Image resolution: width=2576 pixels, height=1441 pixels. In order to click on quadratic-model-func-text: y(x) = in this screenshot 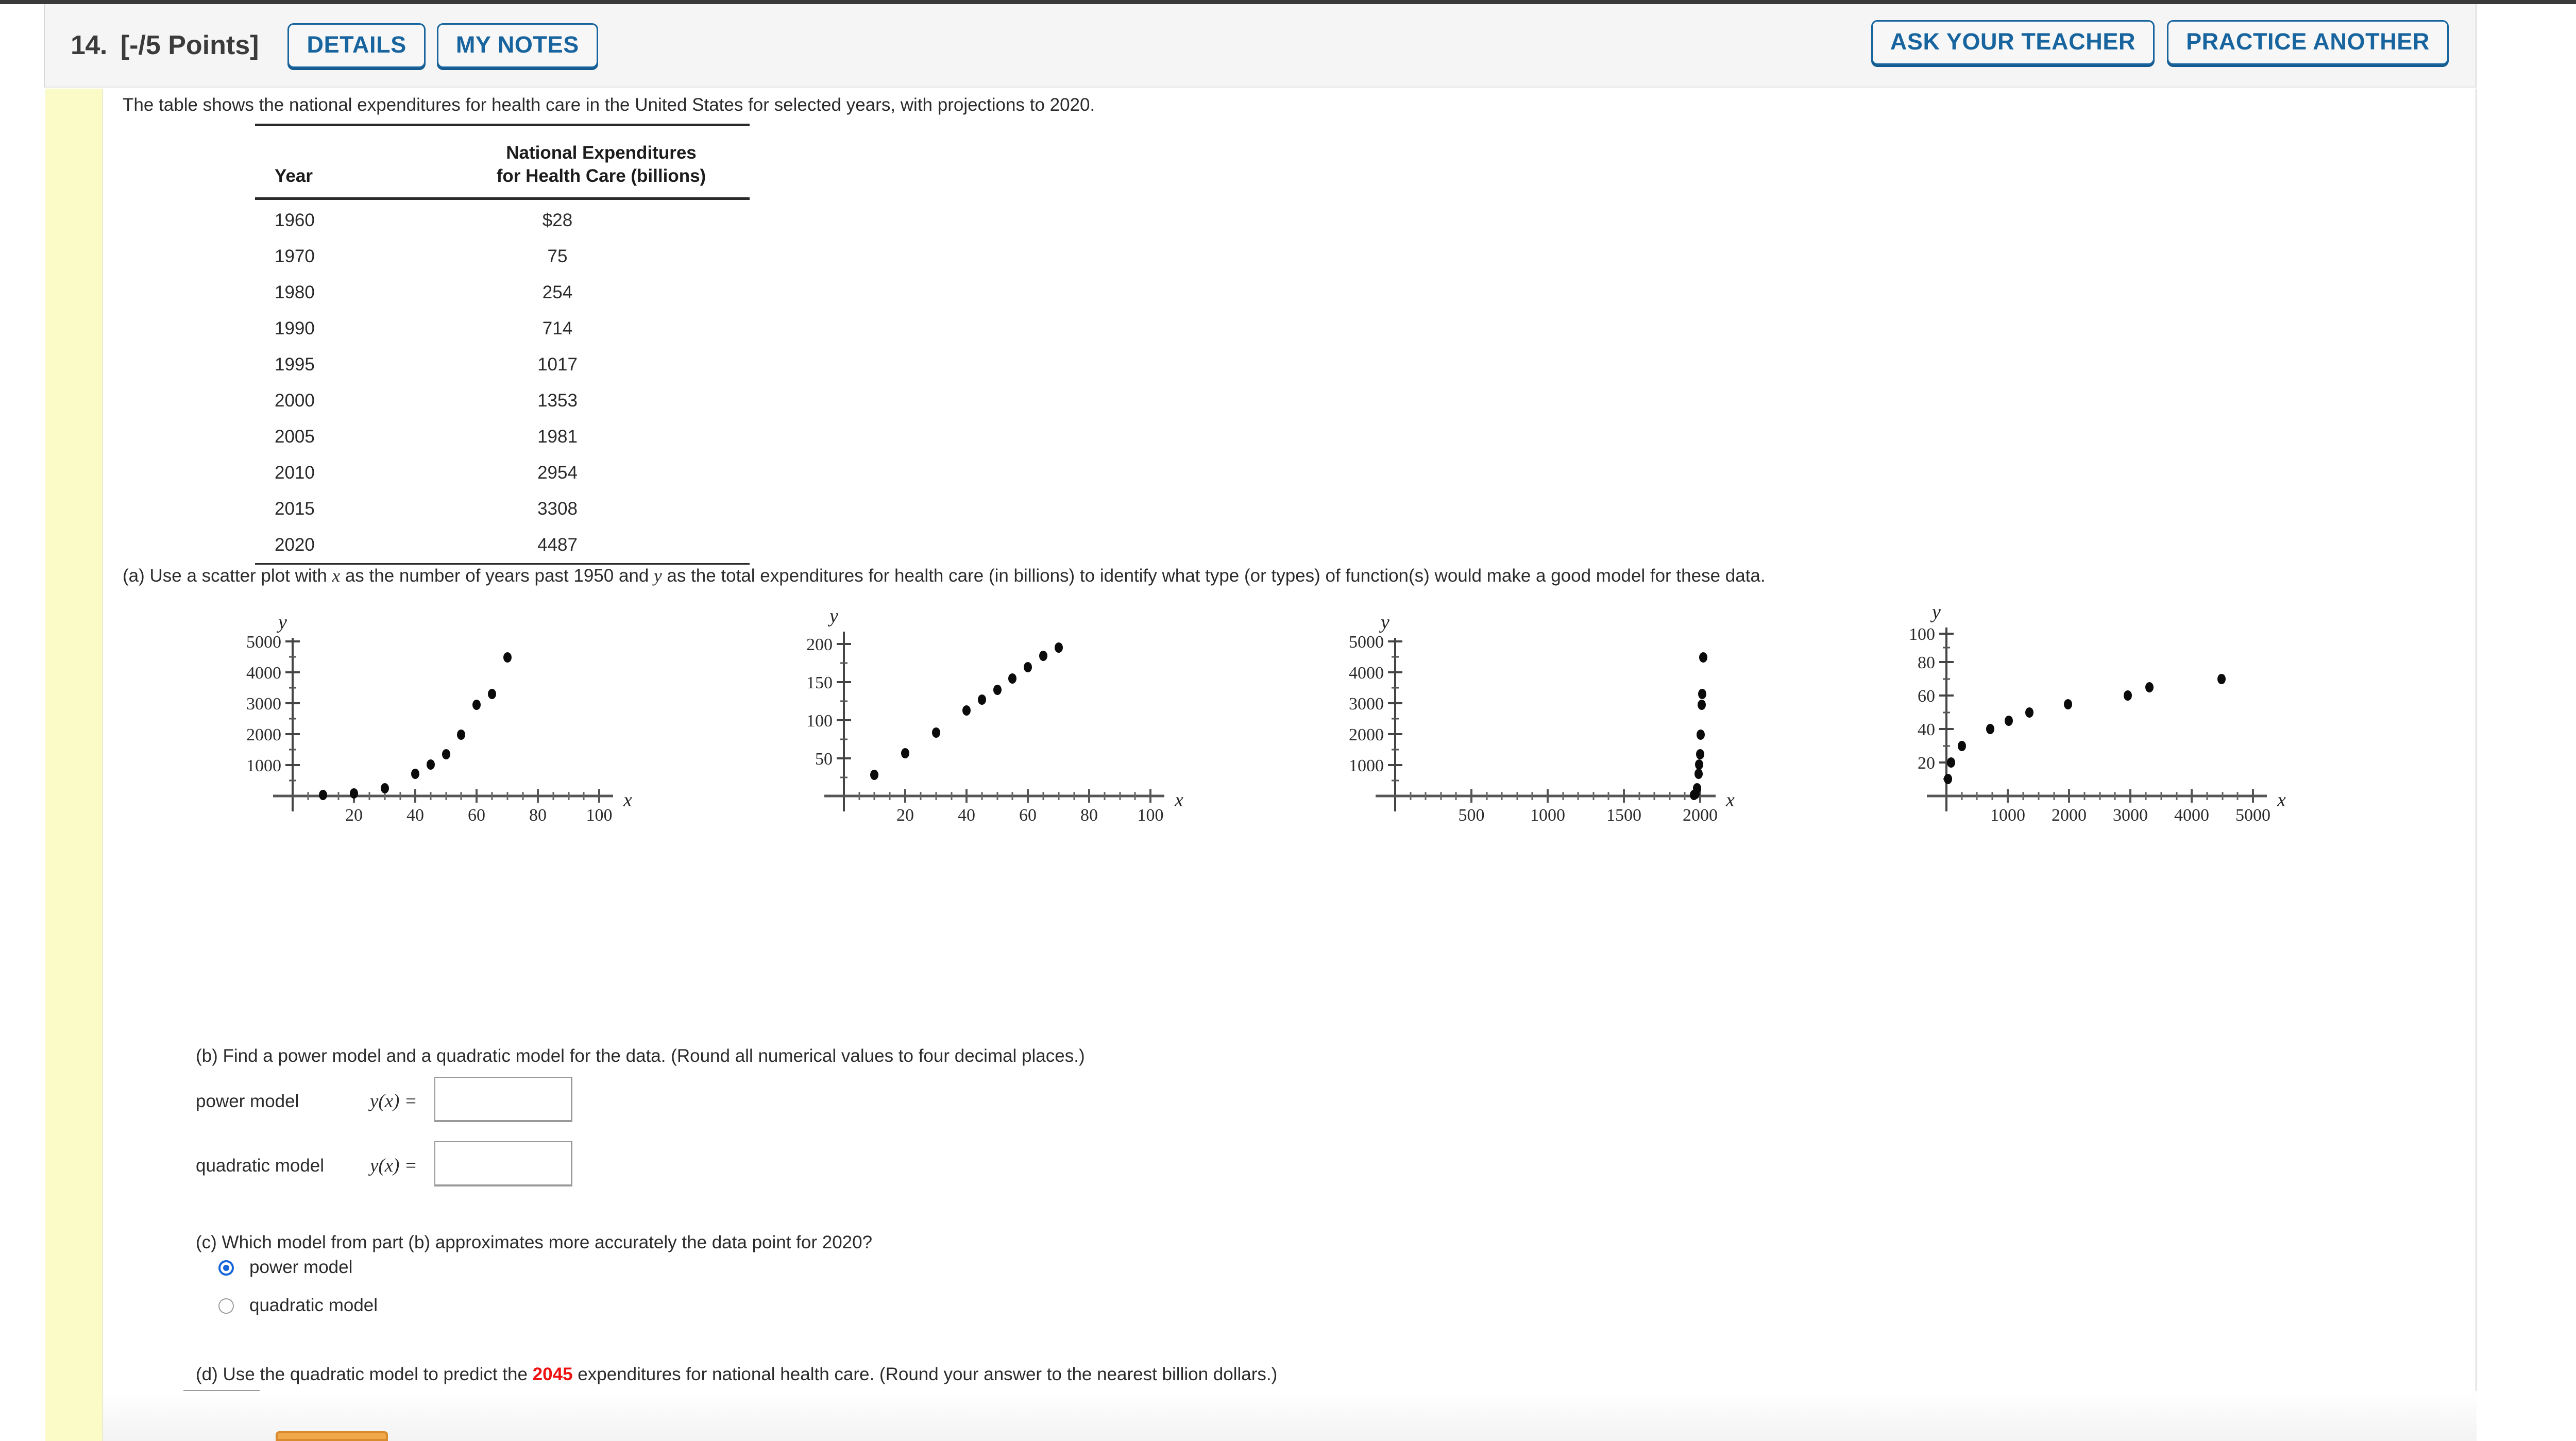, I will do `click(393, 1165)`.